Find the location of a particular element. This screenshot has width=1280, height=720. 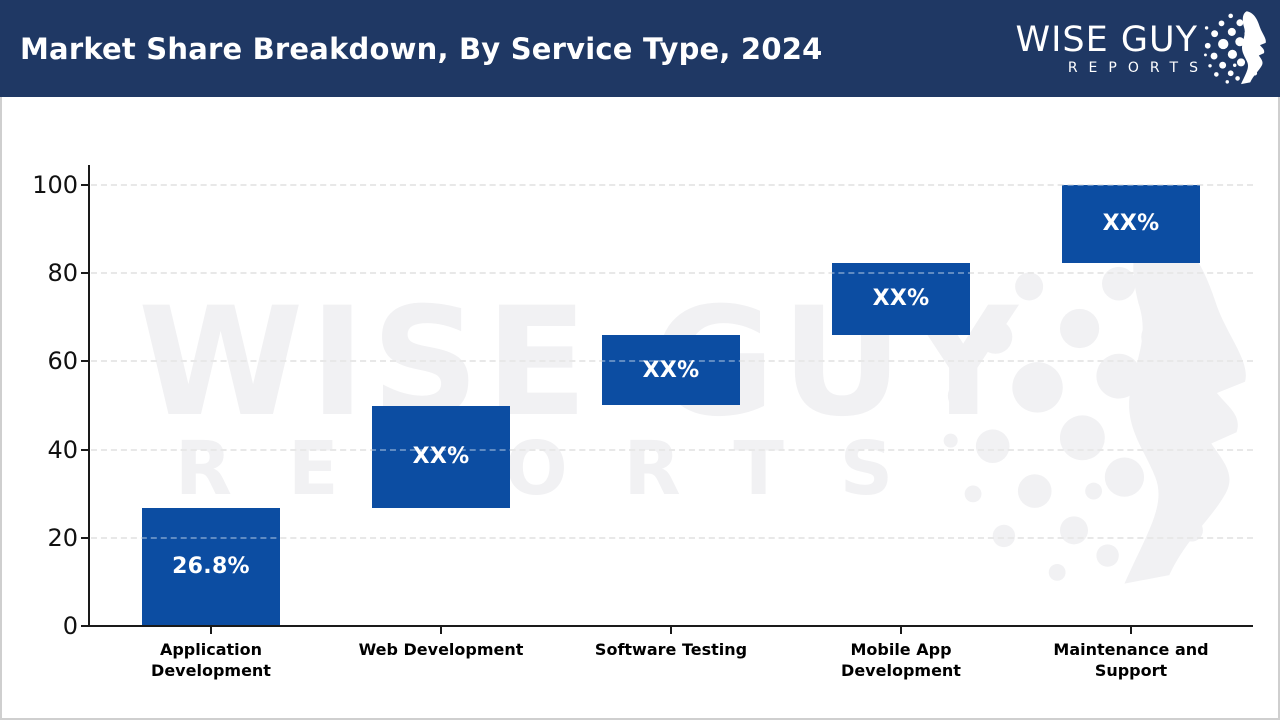

y-axis-line is located at coordinates (89, 396).